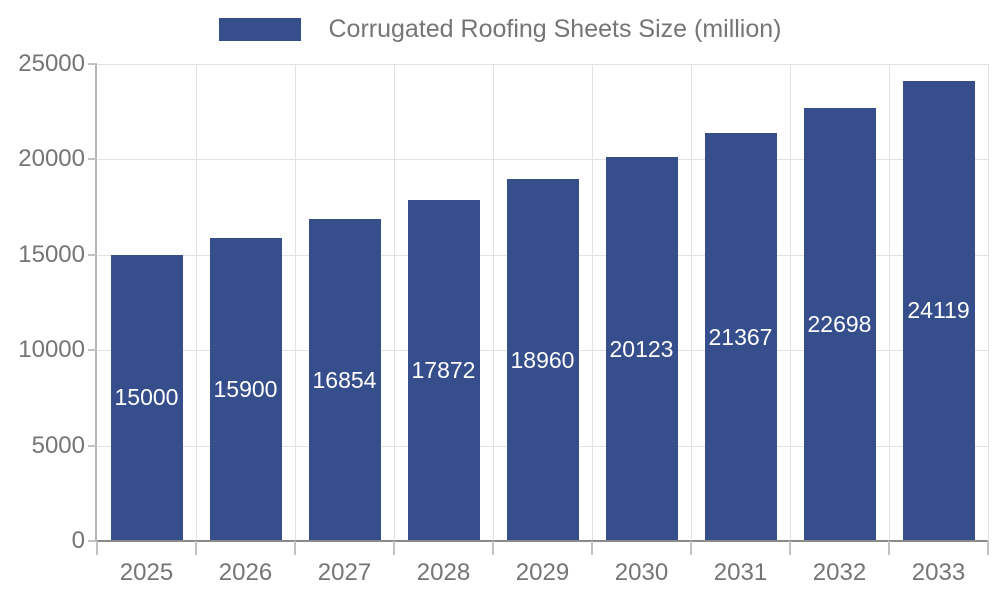 This screenshot has height=600, width=1000. I want to click on y-axis-tick-label: 5000, so click(58, 445).